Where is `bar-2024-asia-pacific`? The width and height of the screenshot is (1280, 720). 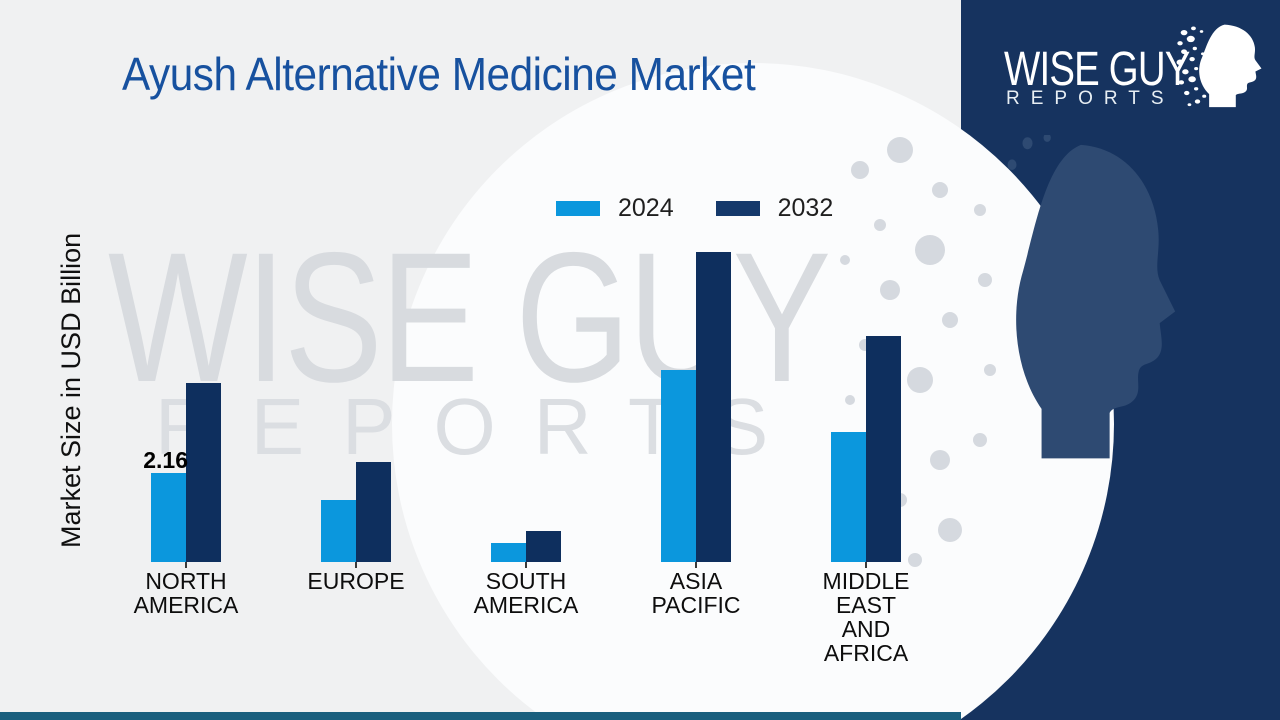
bar-2024-asia-pacific is located at coordinates (678, 466).